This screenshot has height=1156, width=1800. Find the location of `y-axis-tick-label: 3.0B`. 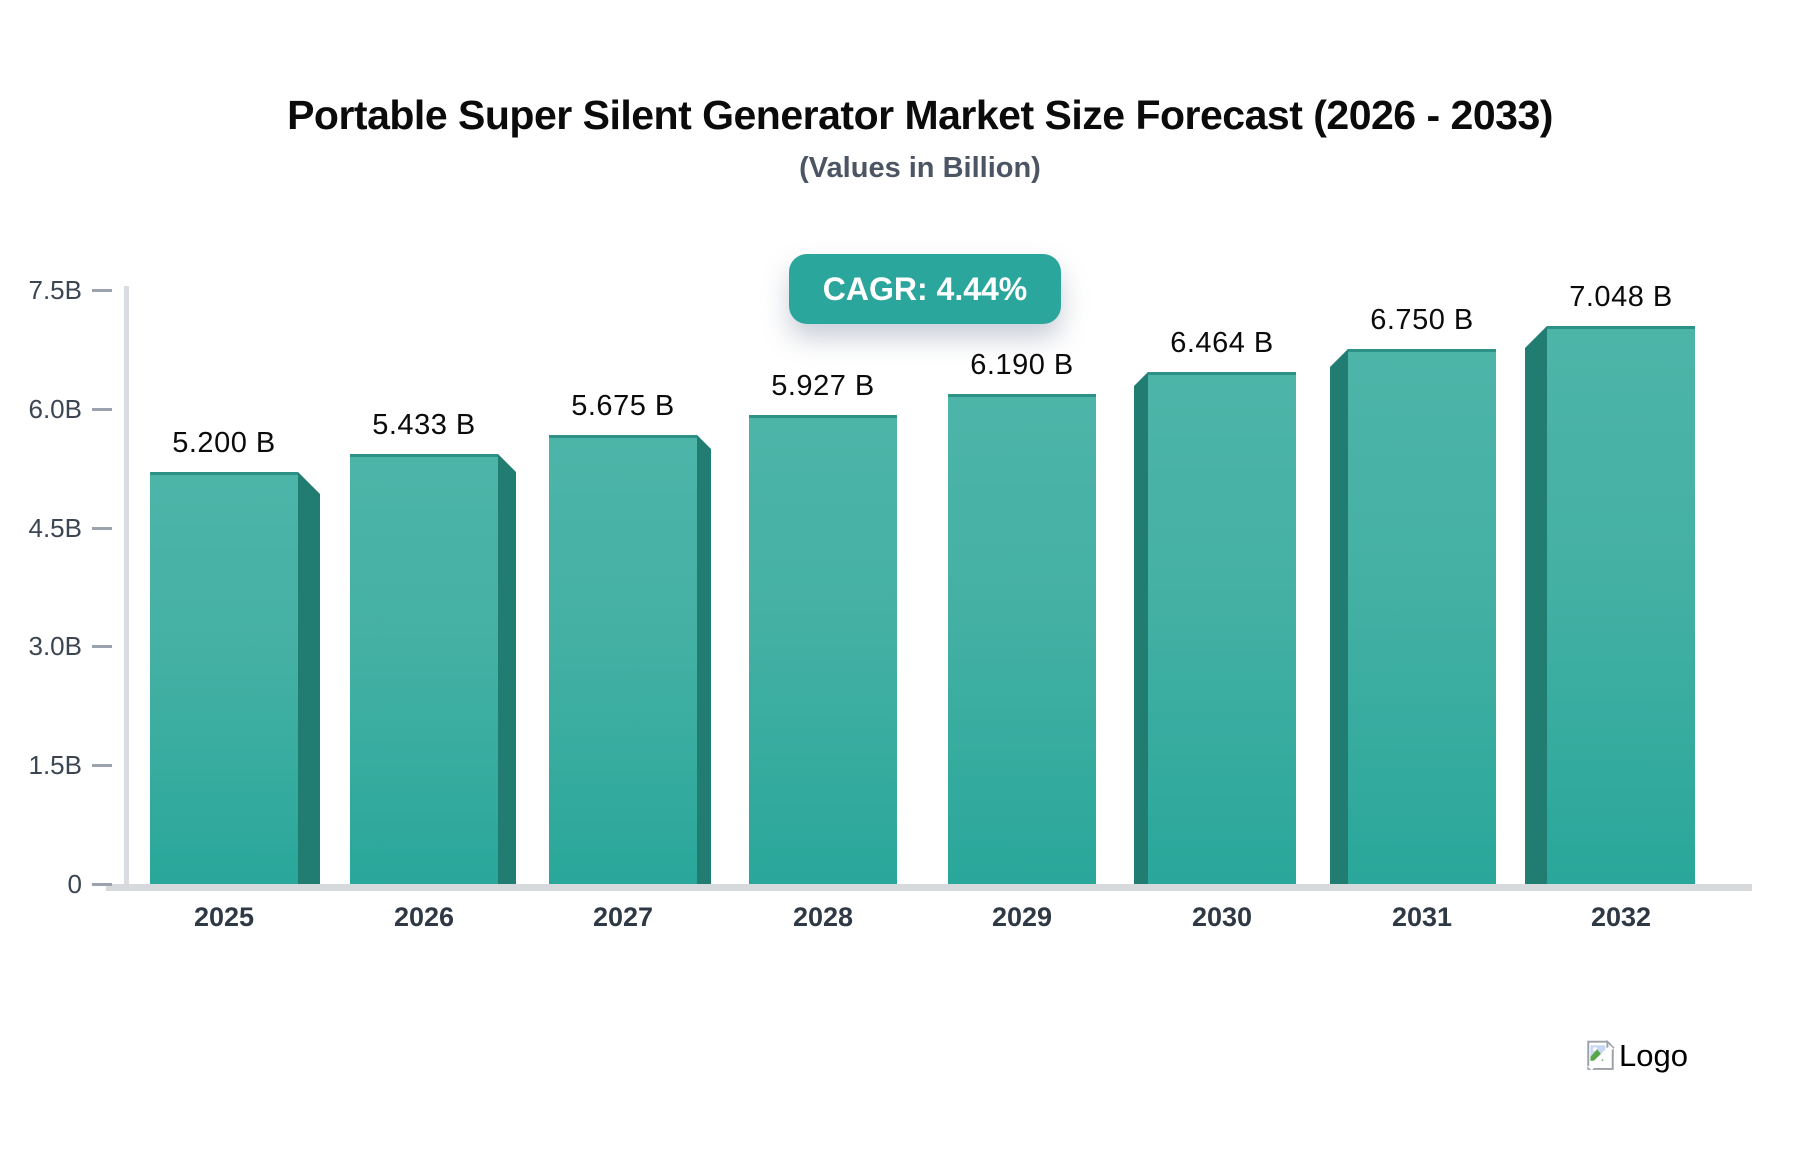

y-axis-tick-label: 3.0B is located at coordinates (55, 646).